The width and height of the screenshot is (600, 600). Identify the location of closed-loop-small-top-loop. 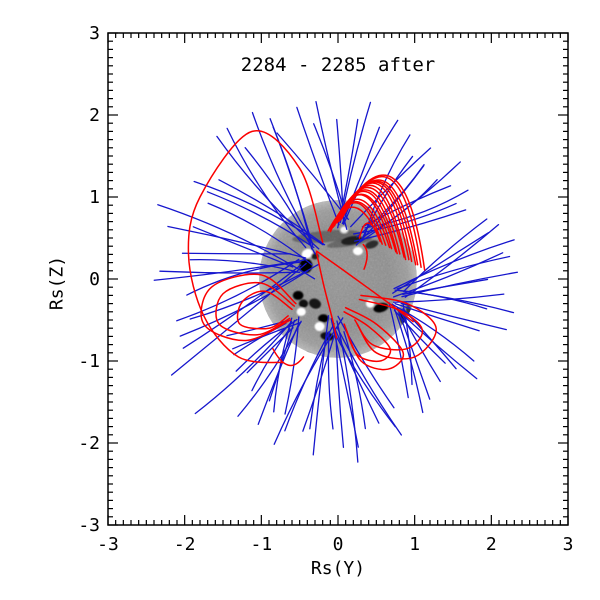
(368, 230).